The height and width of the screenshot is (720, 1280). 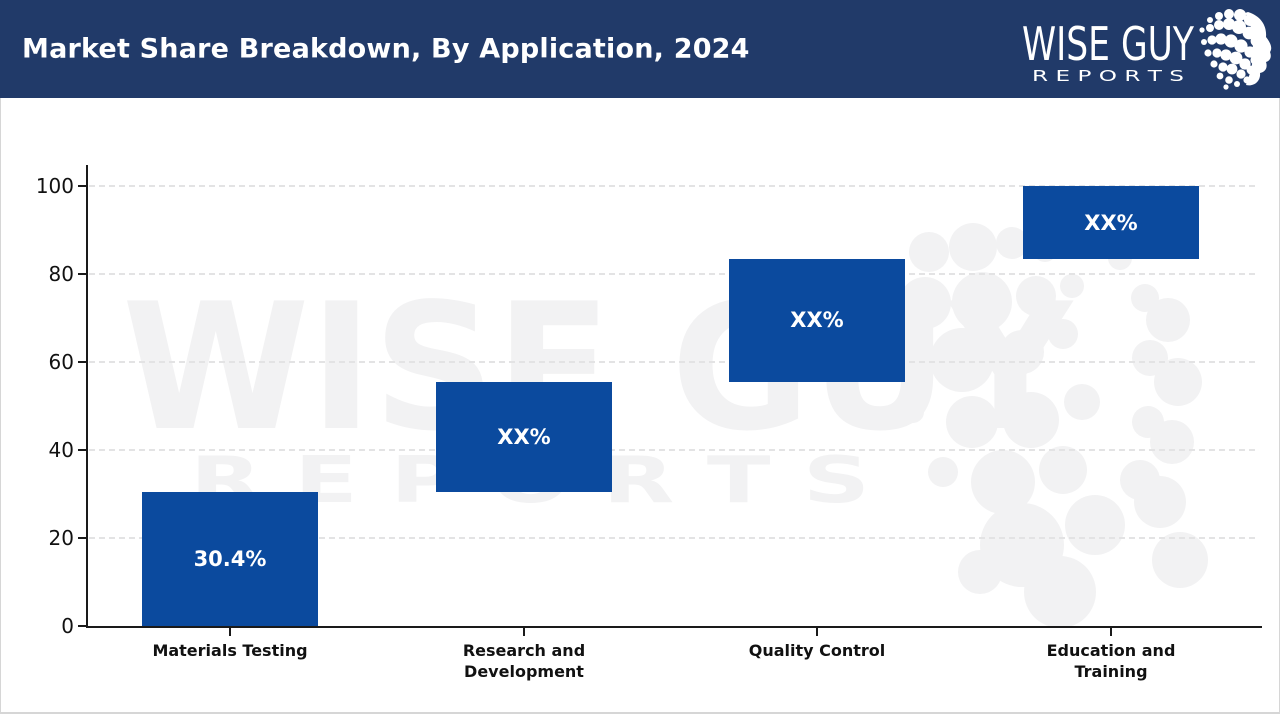 What do you see at coordinates (674, 627) in the screenshot?
I see `x-axis-line` at bounding box center [674, 627].